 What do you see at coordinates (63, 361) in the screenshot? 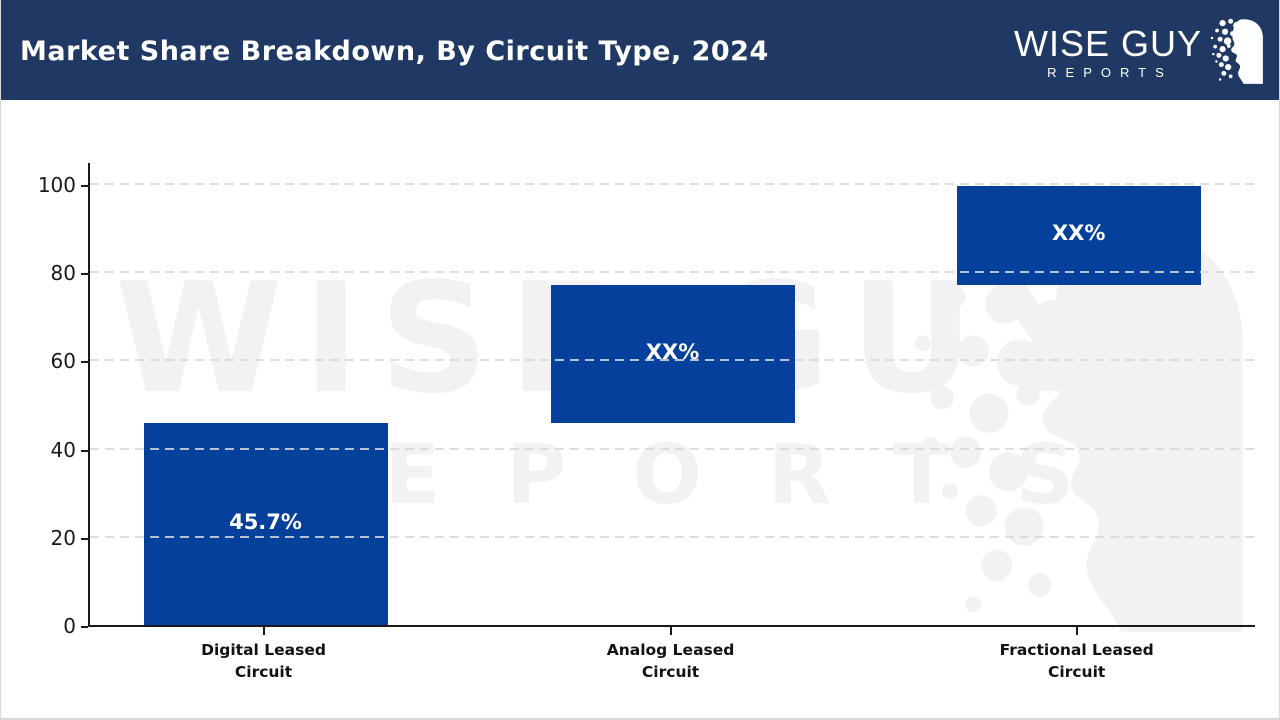
I see `y-tick-label: 60` at bounding box center [63, 361].